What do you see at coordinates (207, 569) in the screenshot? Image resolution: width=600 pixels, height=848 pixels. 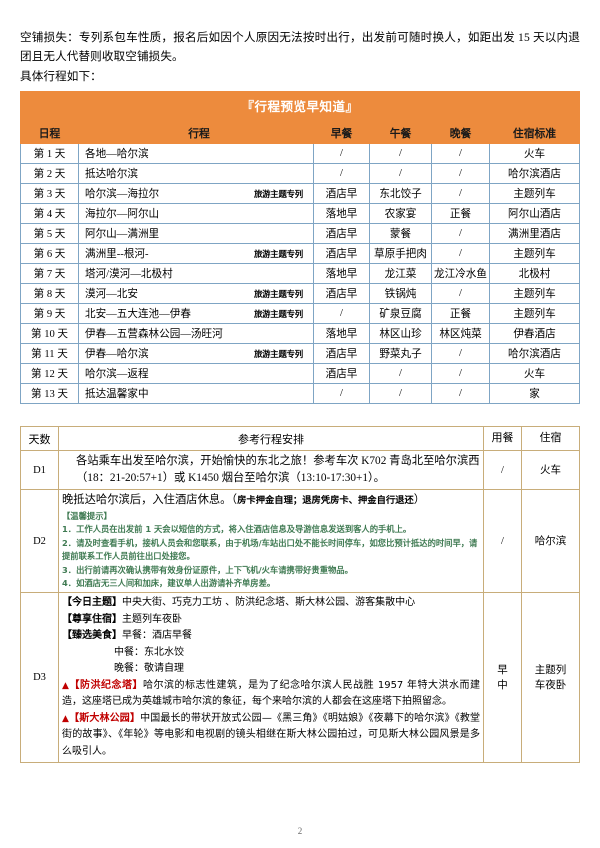 I see `d2-tip-3: 3．出行前请再次确认携带有效身份证原件，上下飞机/火车请携带好贵重物品。` at bounding box center [207, 569].